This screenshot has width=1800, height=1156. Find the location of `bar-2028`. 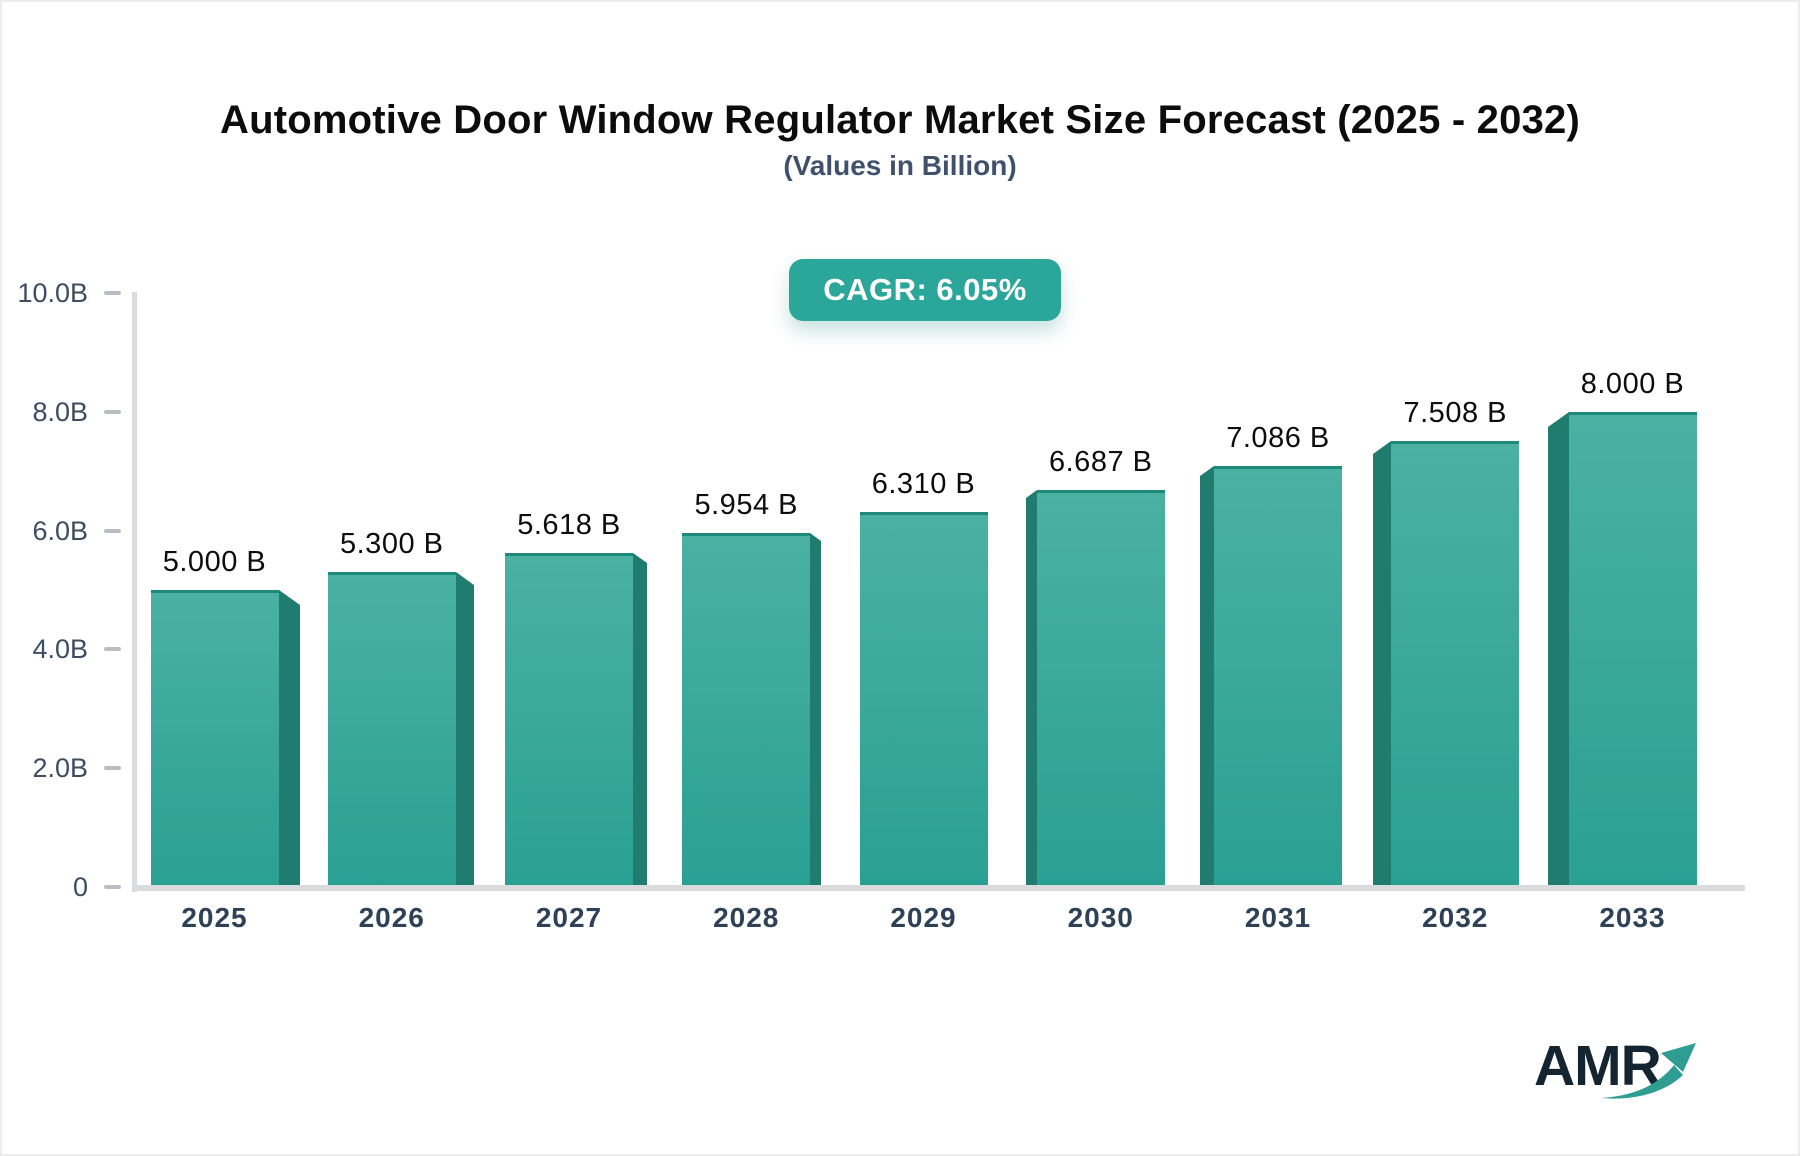

bar-2028 is located at coordinates (746, 710).